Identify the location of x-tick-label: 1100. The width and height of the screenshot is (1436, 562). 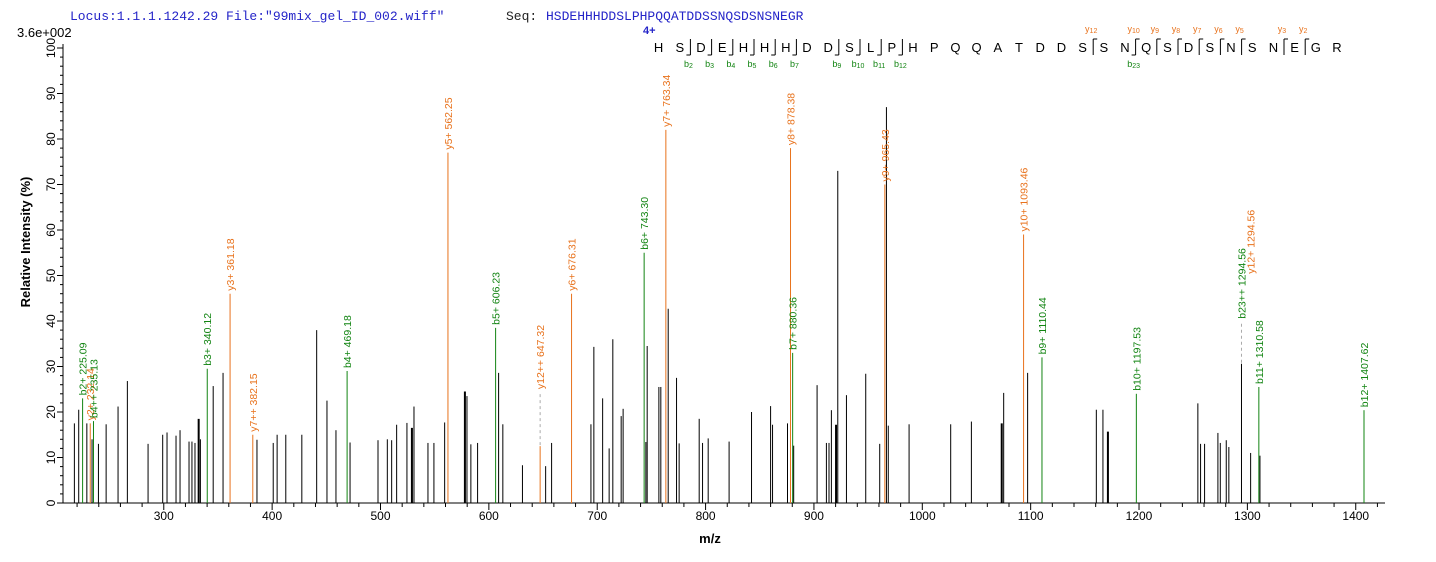
(1031, 516).